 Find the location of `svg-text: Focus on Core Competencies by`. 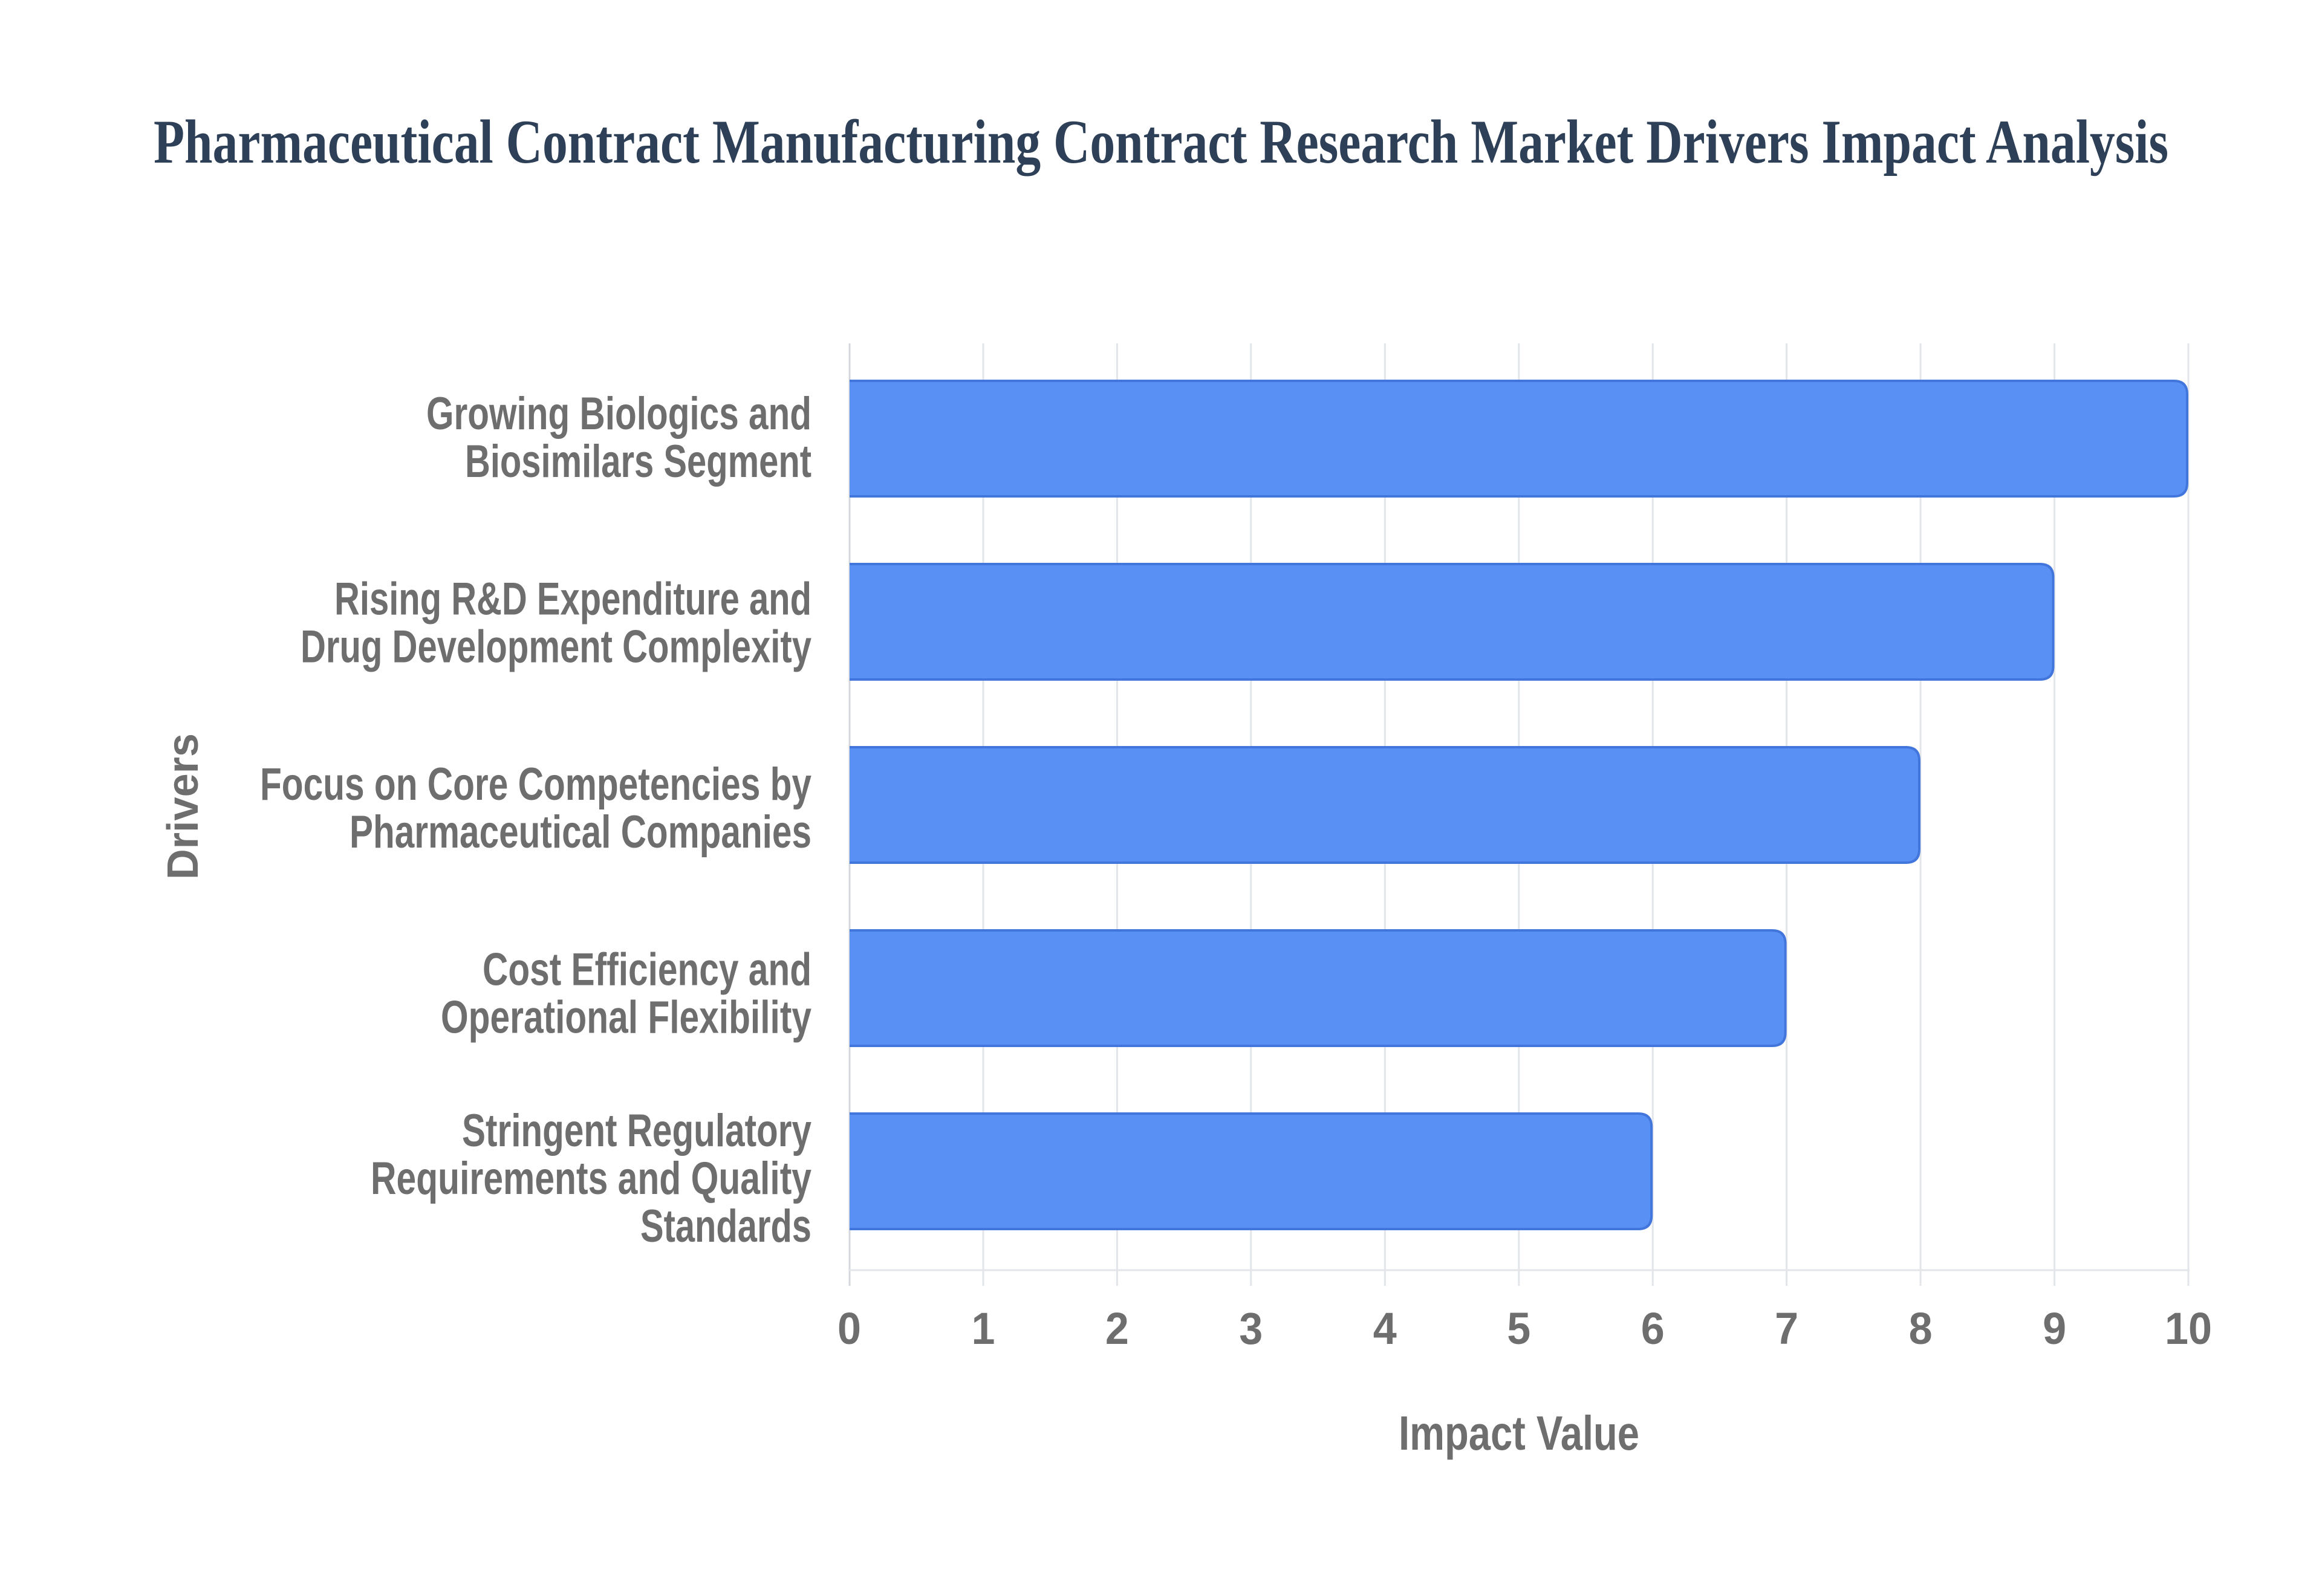

svg-text: Focus on Core Competencies by is located at coordinates (535, 784).